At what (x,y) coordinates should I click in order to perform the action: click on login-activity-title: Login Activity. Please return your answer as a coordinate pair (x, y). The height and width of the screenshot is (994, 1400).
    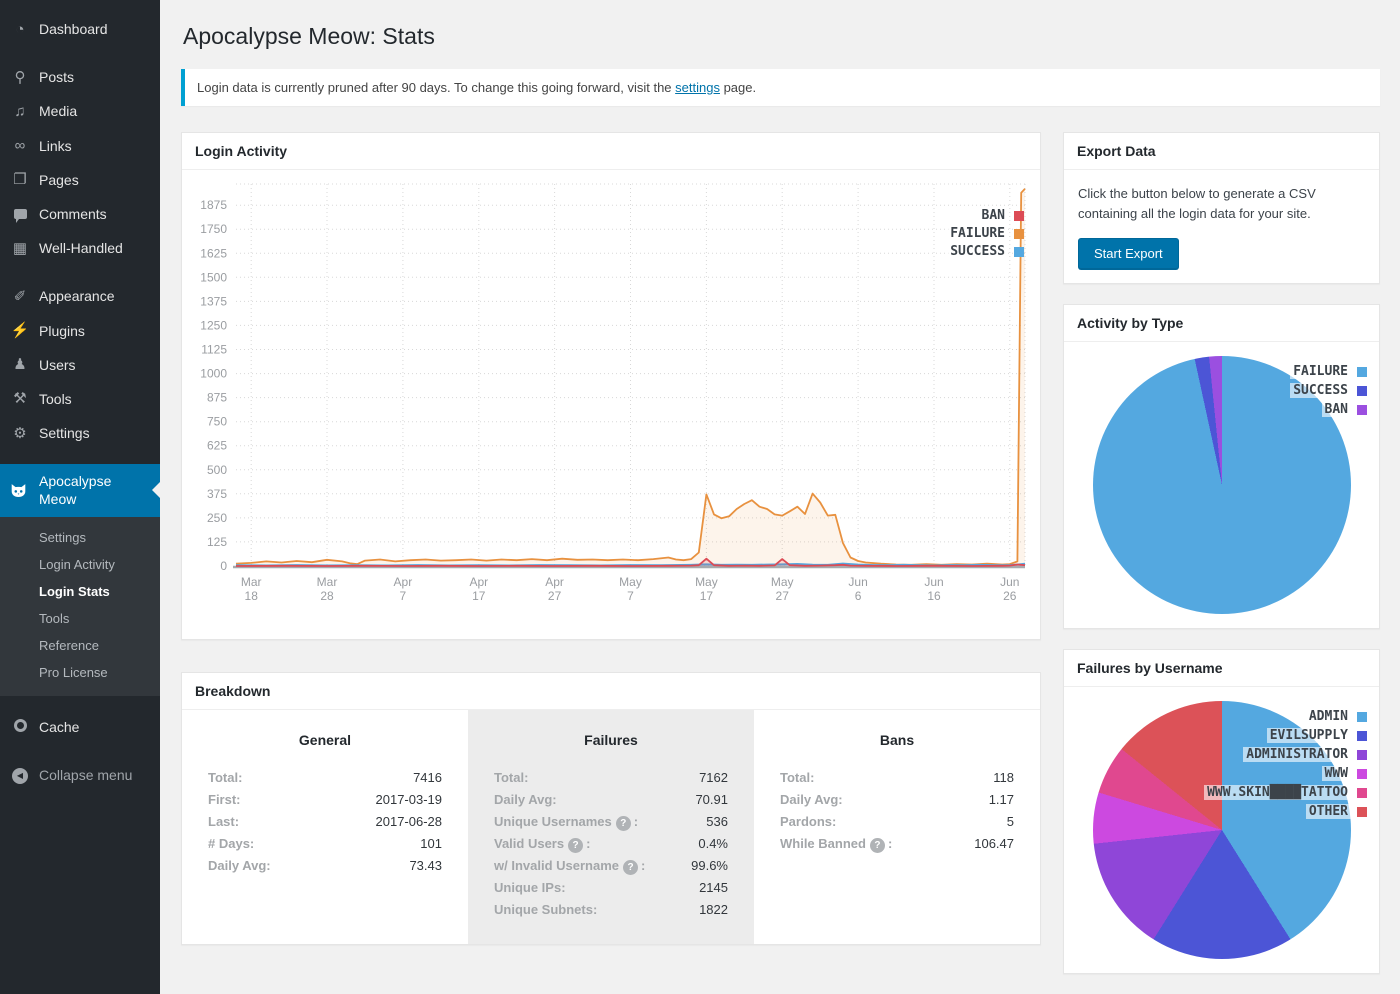
    Looking at the image, I should click on (611, 151).